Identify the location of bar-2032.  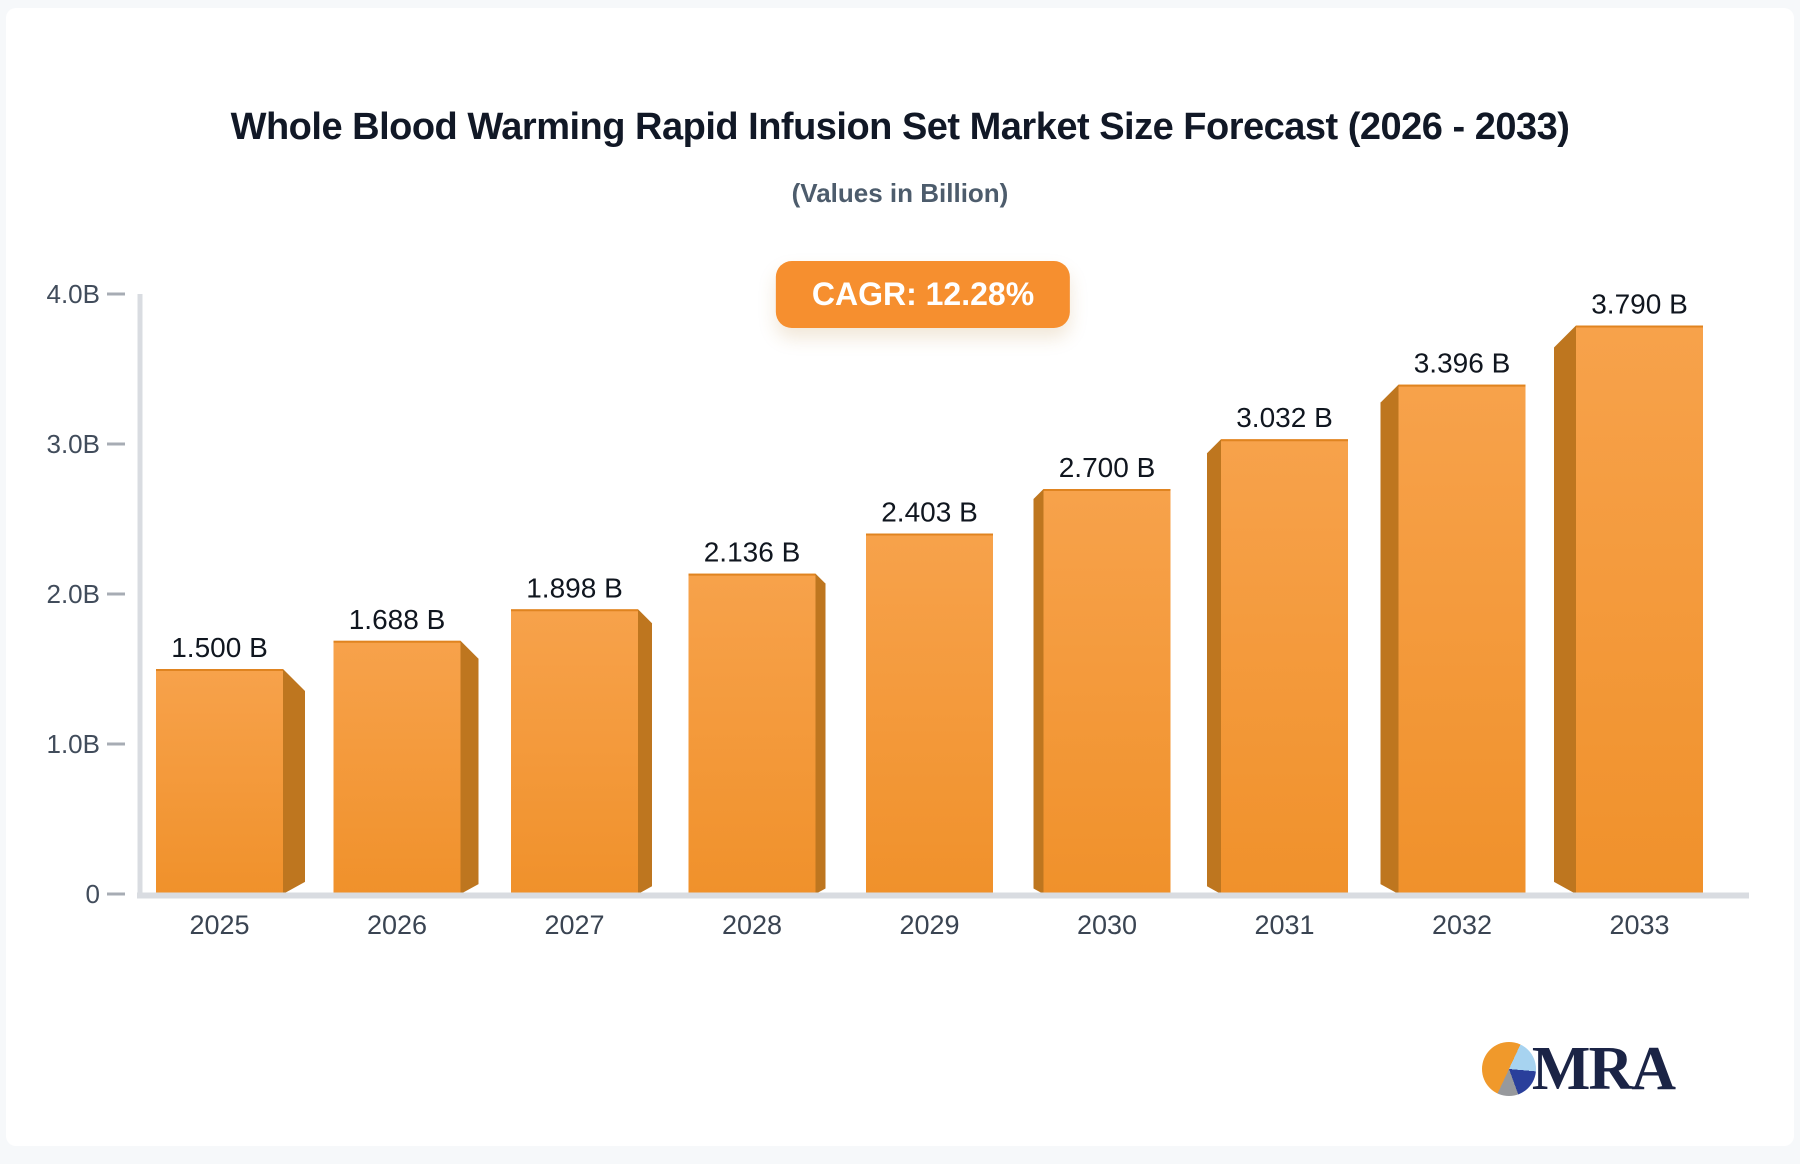
(1462, 639).